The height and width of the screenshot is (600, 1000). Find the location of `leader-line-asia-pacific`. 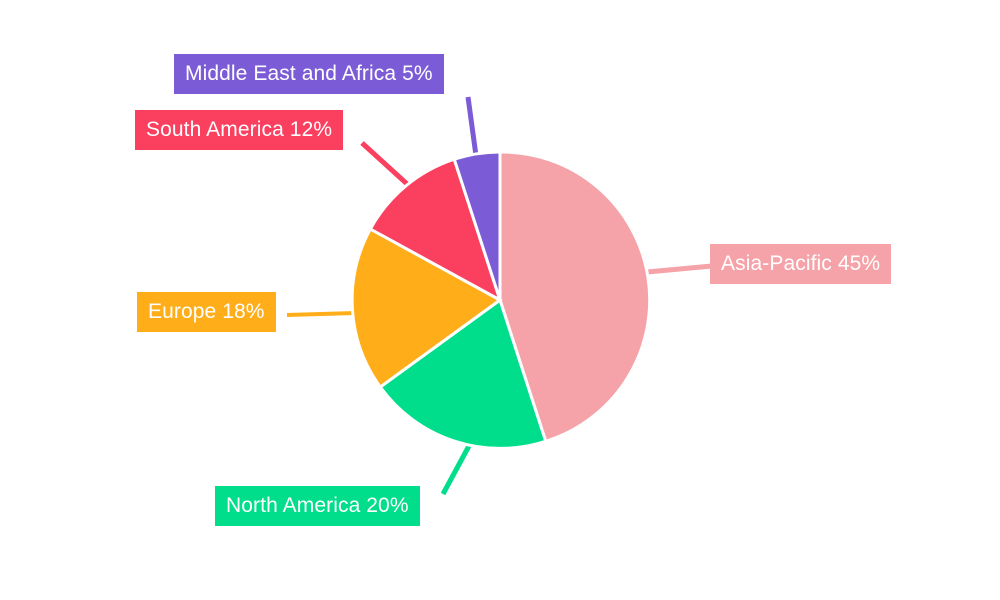

leader-line-asia-pacific is located at coordinates (679, 269).